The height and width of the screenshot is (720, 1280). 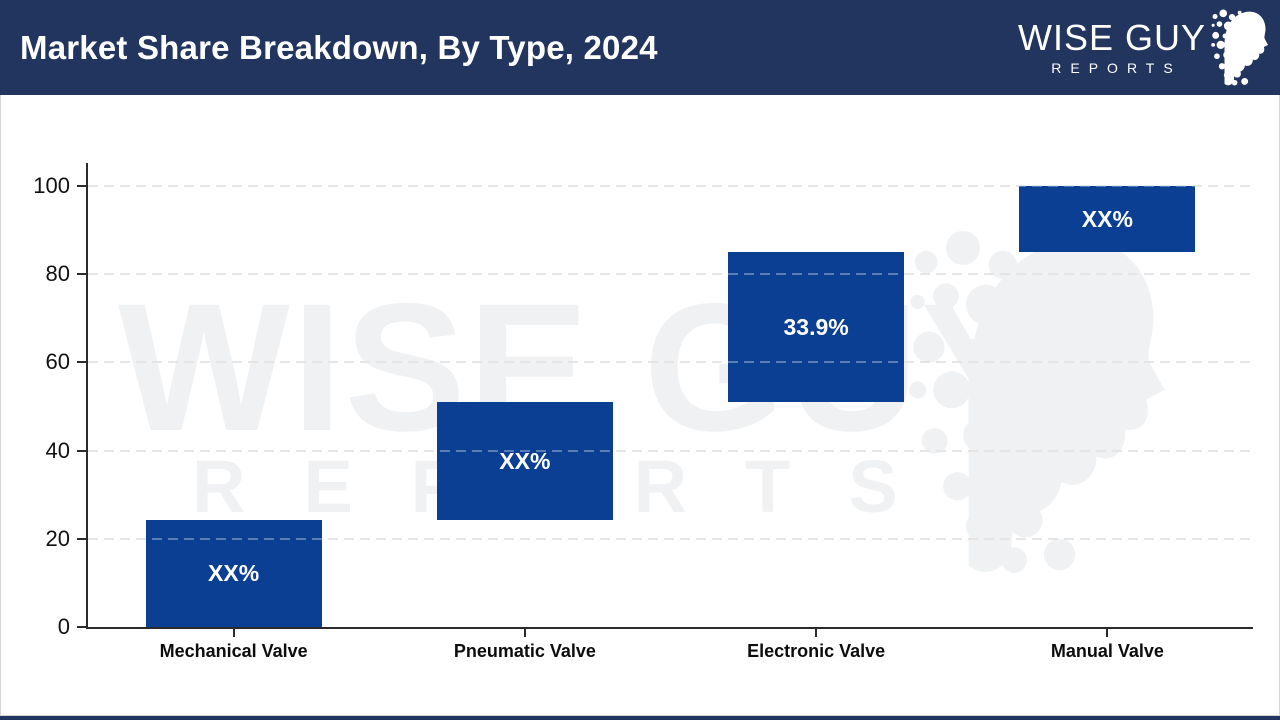 I want to click on bar-electronic-valve, so click(x=816, y=327).